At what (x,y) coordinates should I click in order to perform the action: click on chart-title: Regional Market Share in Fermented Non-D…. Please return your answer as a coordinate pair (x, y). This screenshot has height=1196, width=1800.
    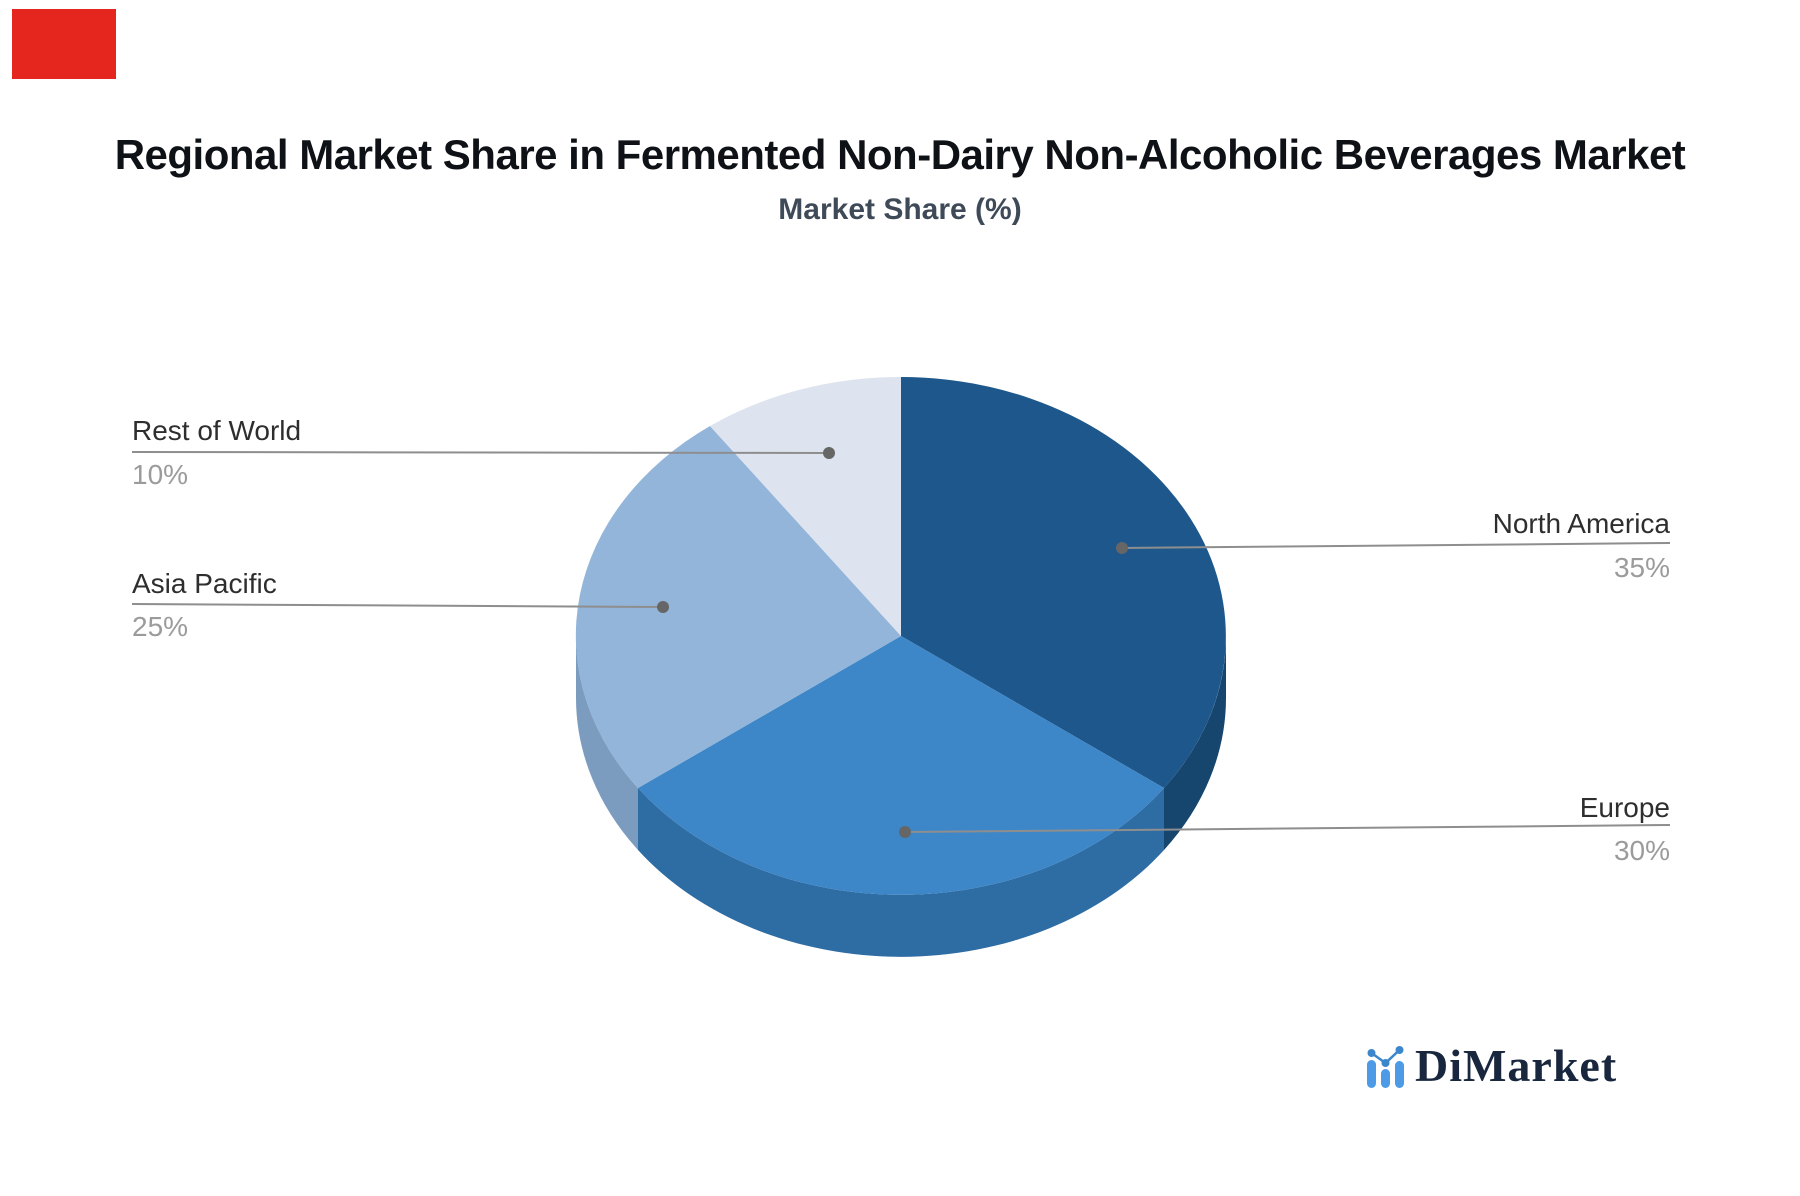
    Looking at the image, I should click on (900, 154).